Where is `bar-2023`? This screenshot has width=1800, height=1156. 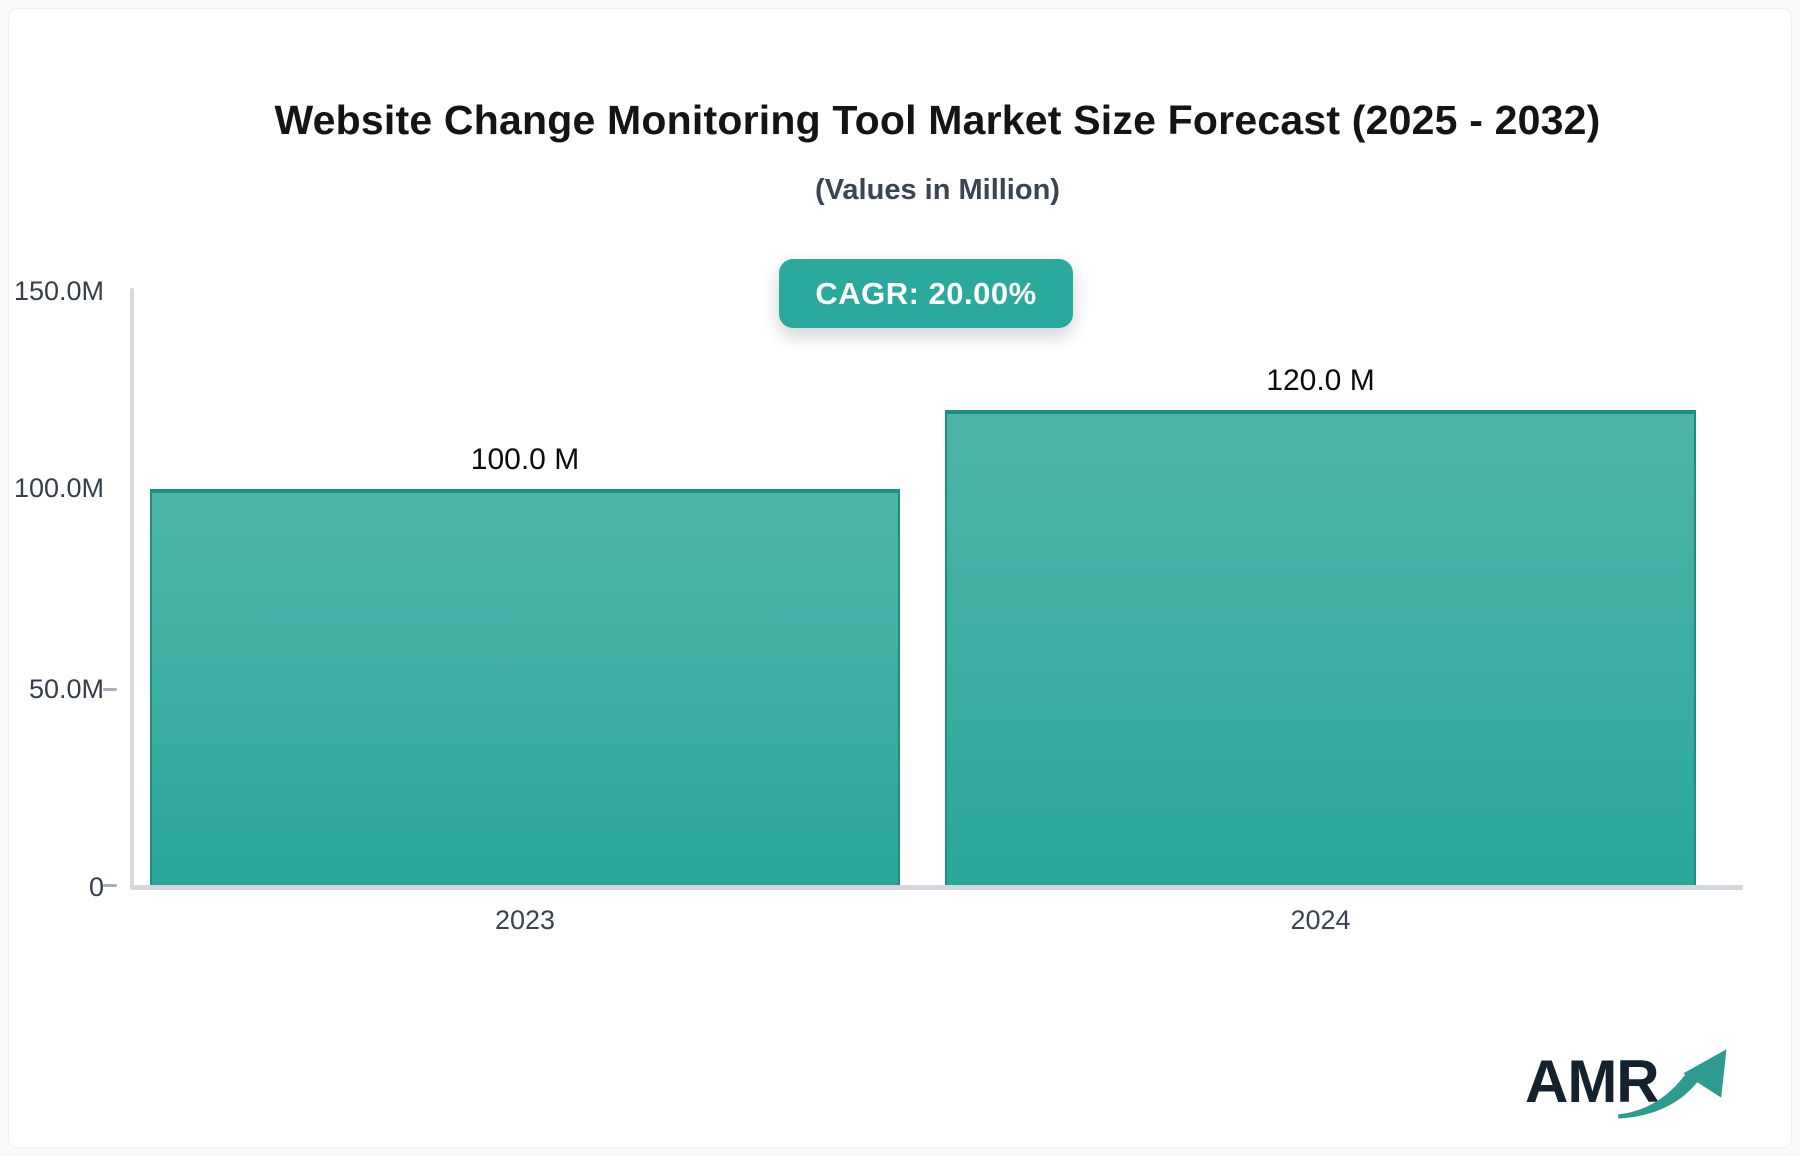 bar-2023 is located at coordinates (525, 687).